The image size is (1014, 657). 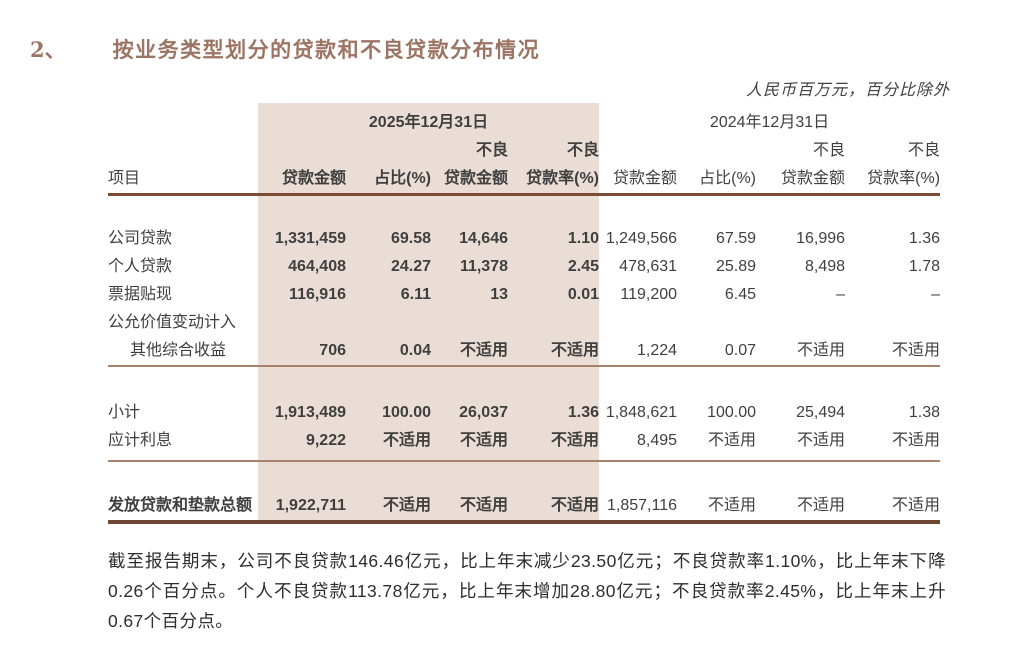 I want to click on table-period-row: 2025年12月31日 2024年12月31日, so click(x=524, y=120).